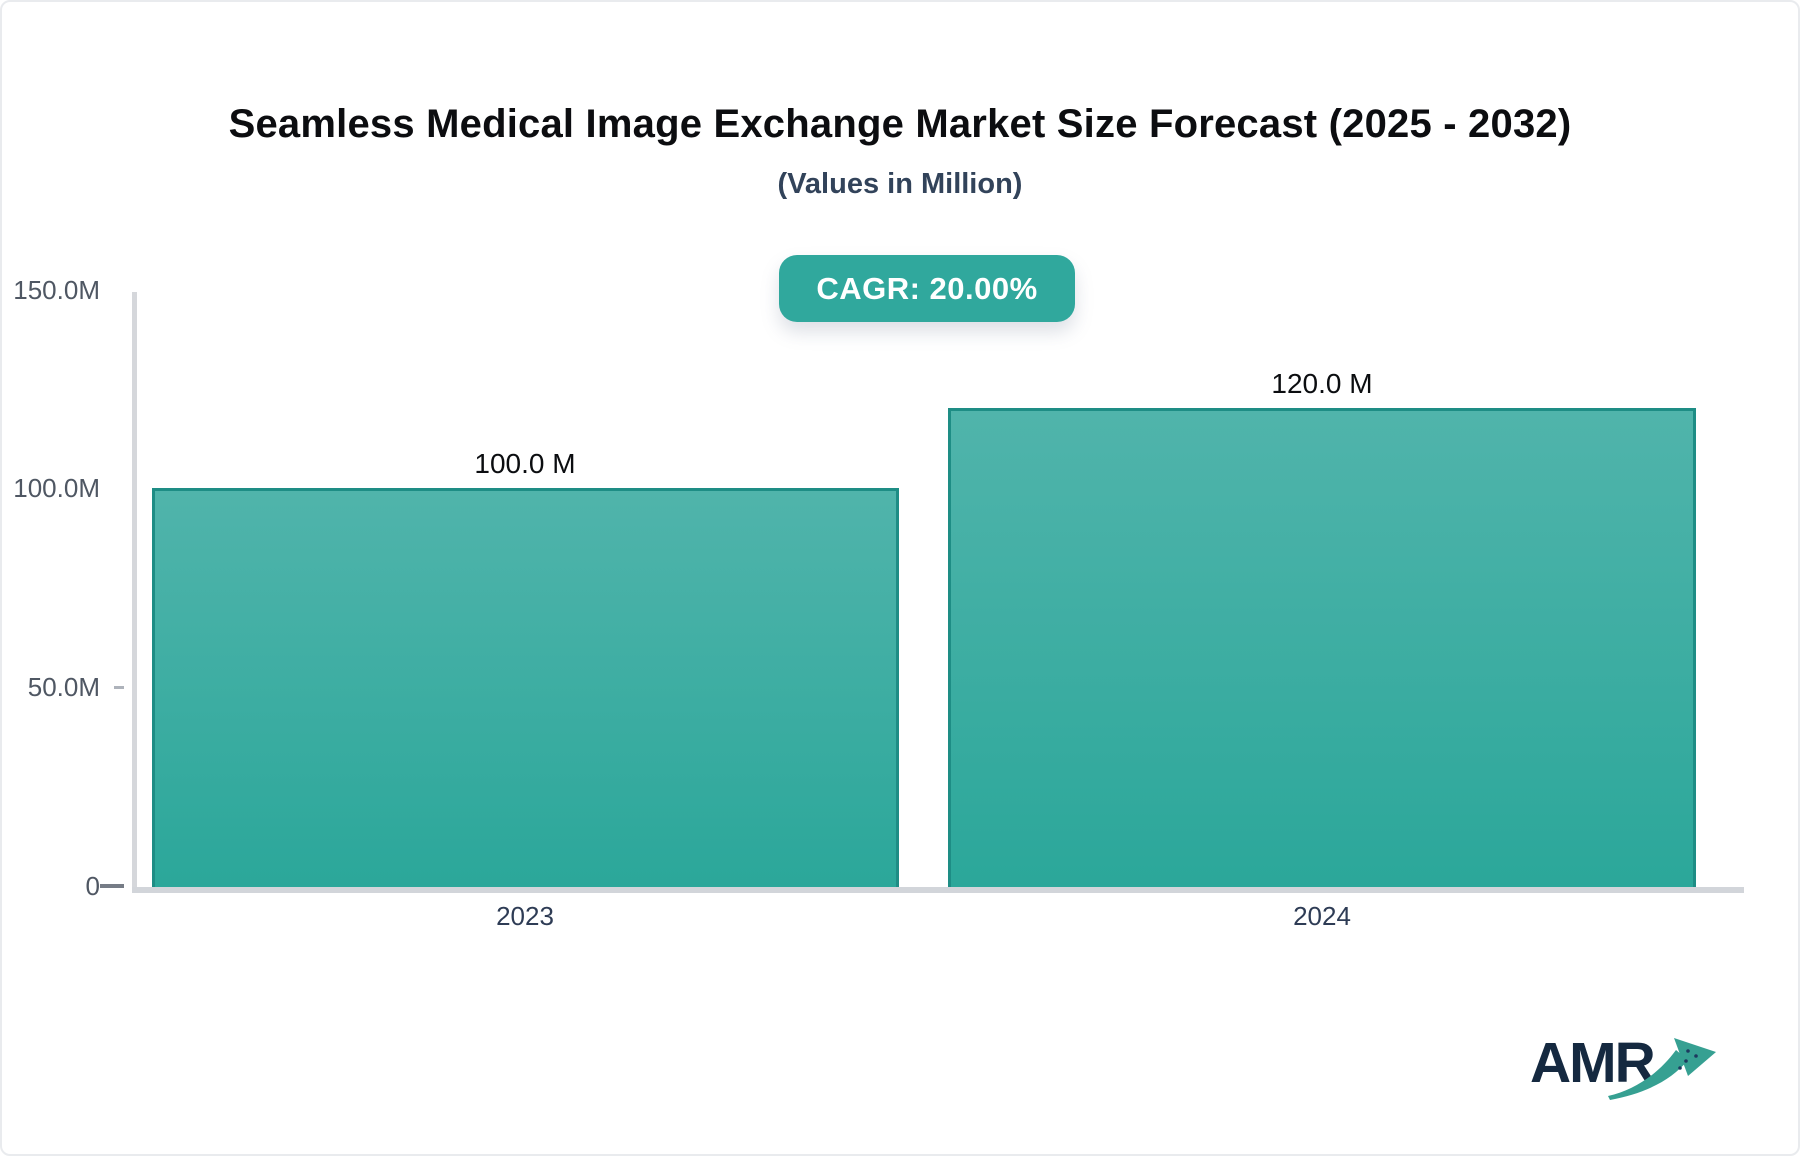 The image size is (1800, 1156). I want to click on x-axis-category-2024: 2024, so click(1322, 916).